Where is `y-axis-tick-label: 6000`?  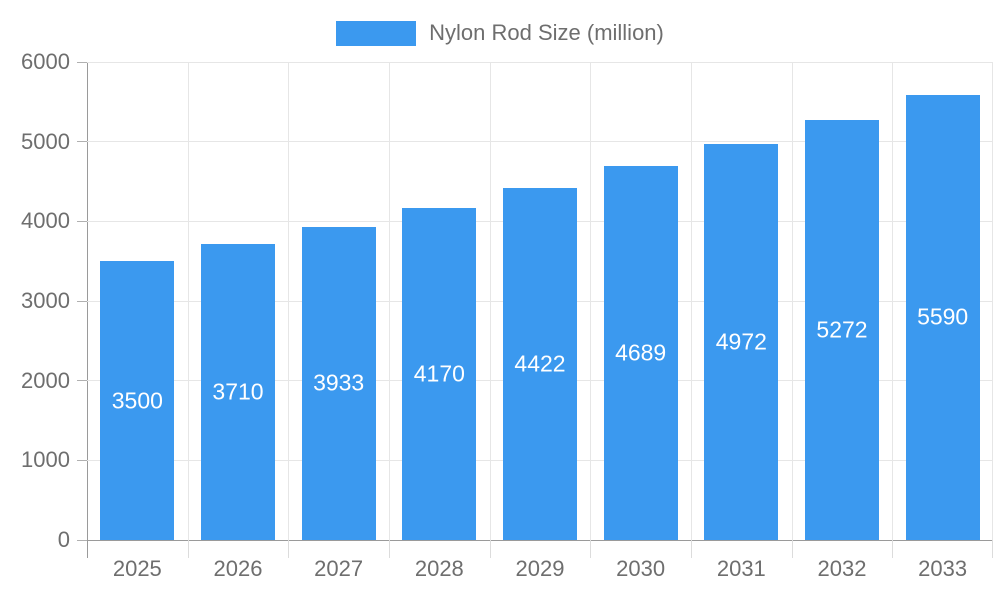
y-axis-tick-label: 6000 is located at coordinates (45, 61).